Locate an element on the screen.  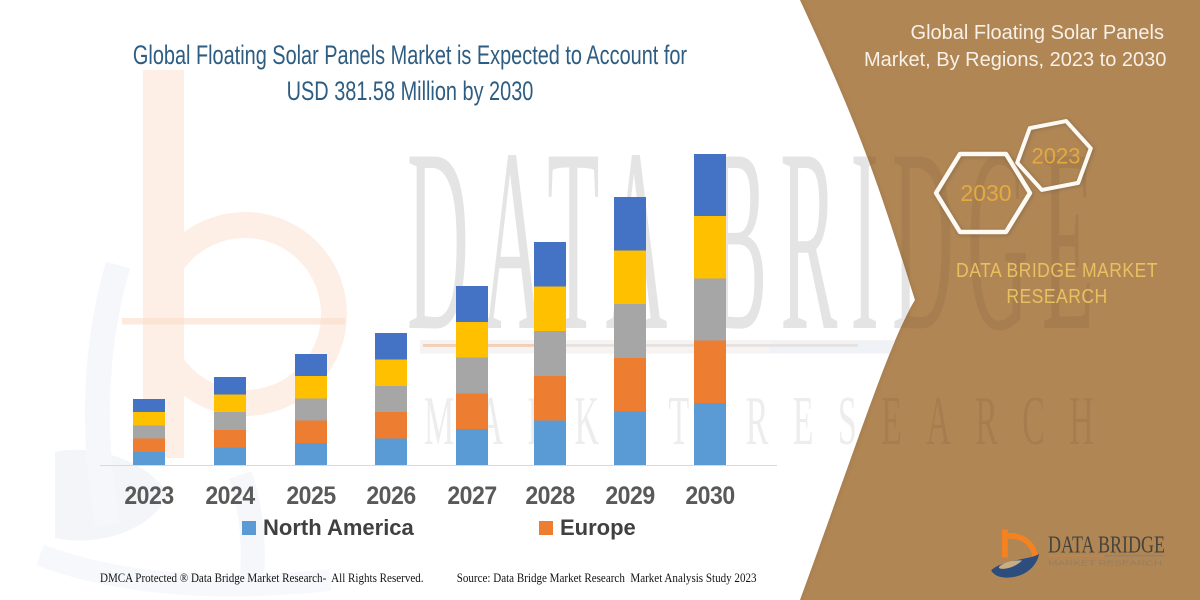
svg-text: 2030 is located at coordinates (985, 193).